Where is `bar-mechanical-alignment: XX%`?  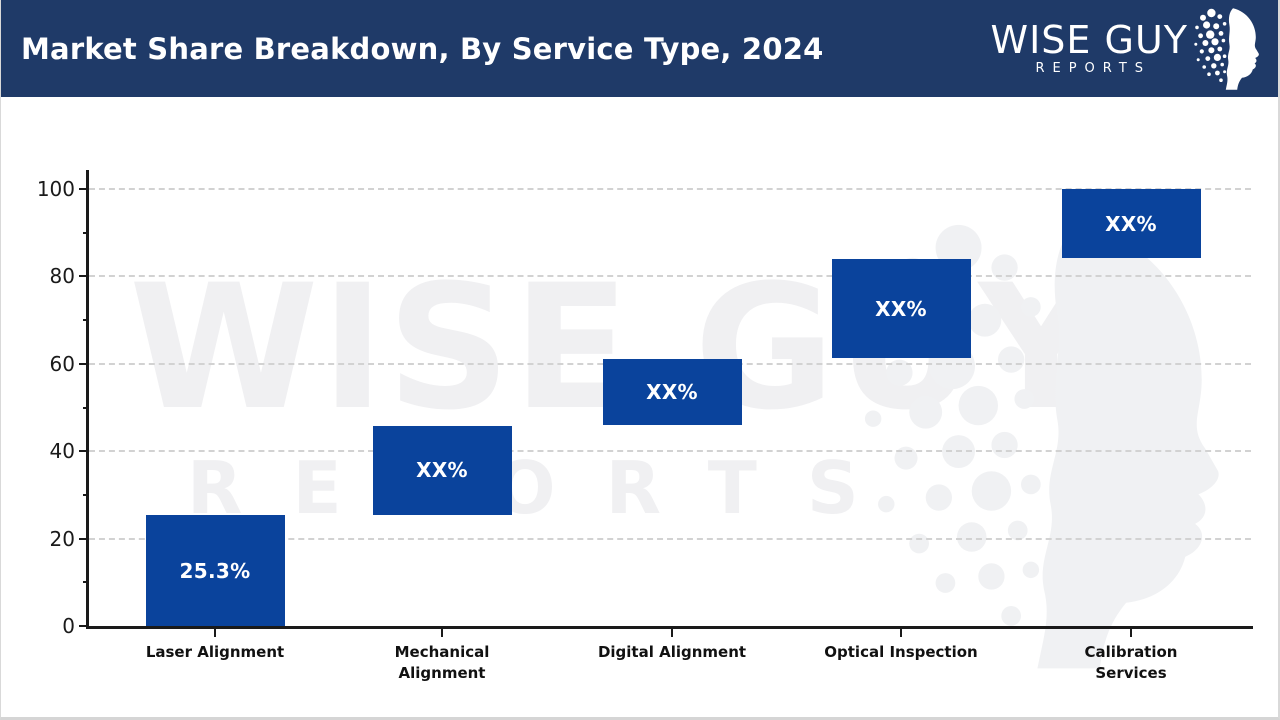 bar-mechanical-alignment: XX% is located at coordinates (442, 470).